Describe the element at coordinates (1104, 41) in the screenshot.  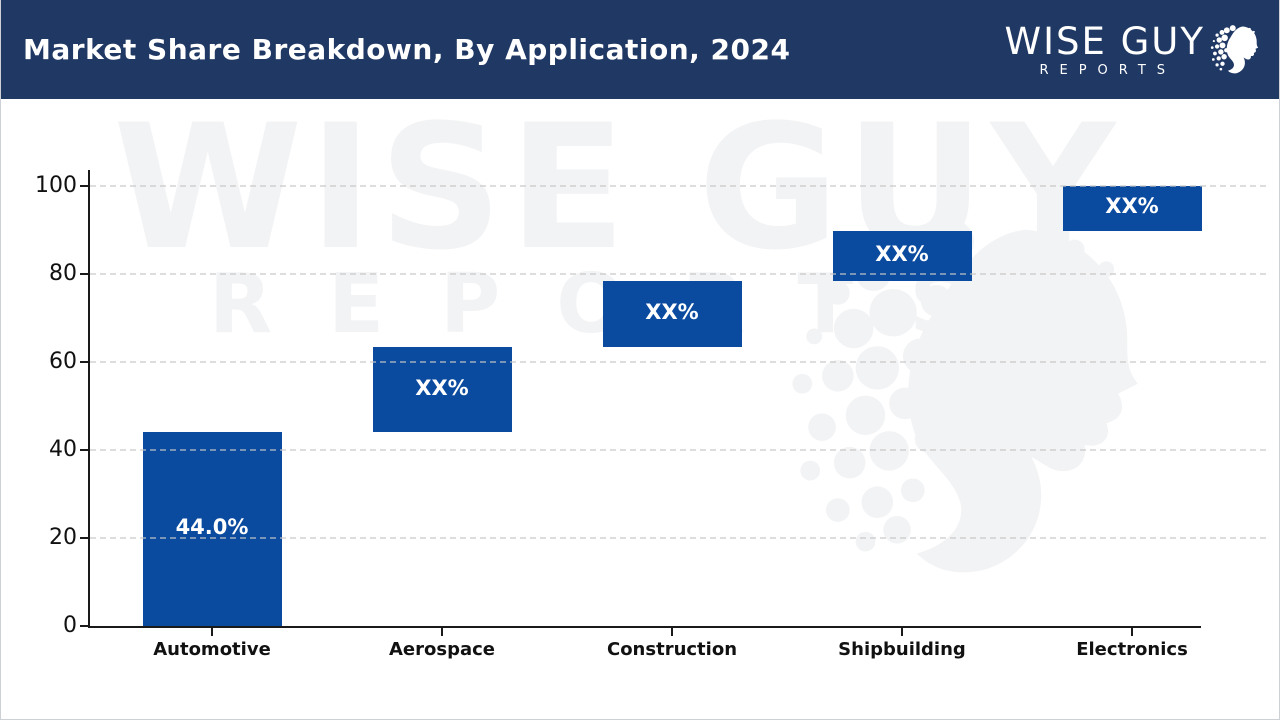
I see `logo-wordmark-main: WISE GUY` at that location.